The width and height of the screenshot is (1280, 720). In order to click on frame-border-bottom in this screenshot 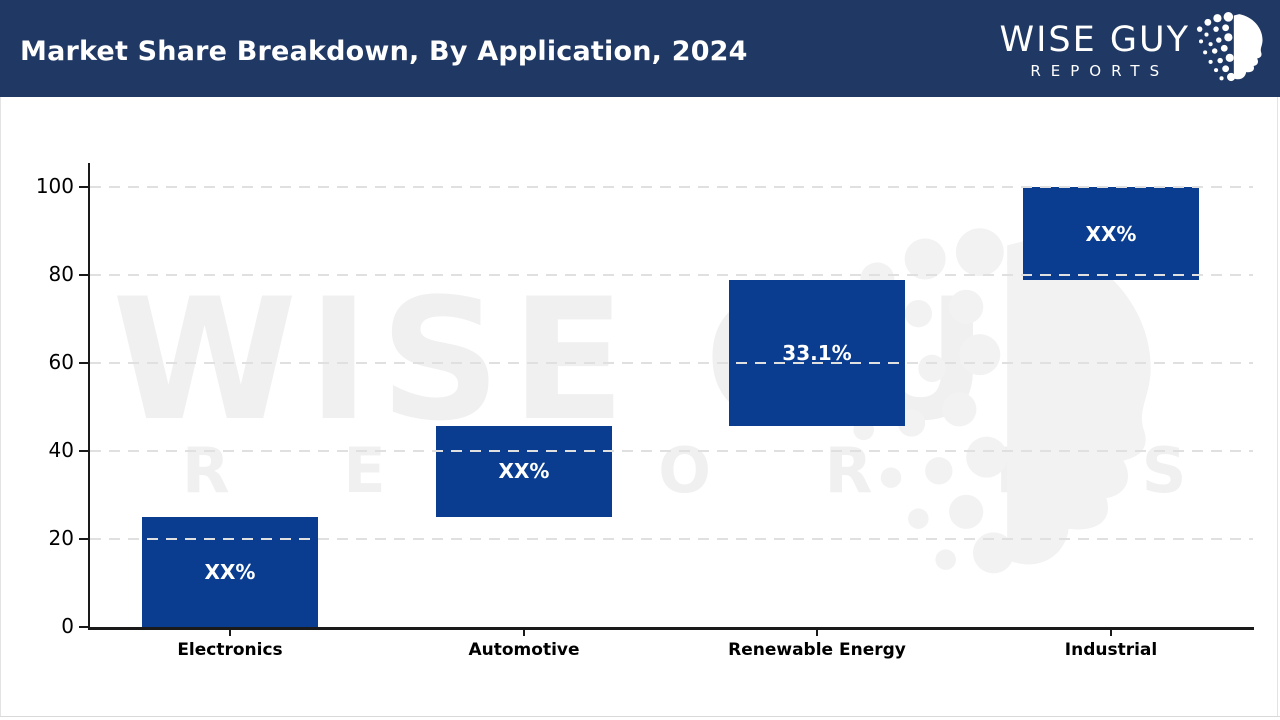, I will do `click(640, 716)`.